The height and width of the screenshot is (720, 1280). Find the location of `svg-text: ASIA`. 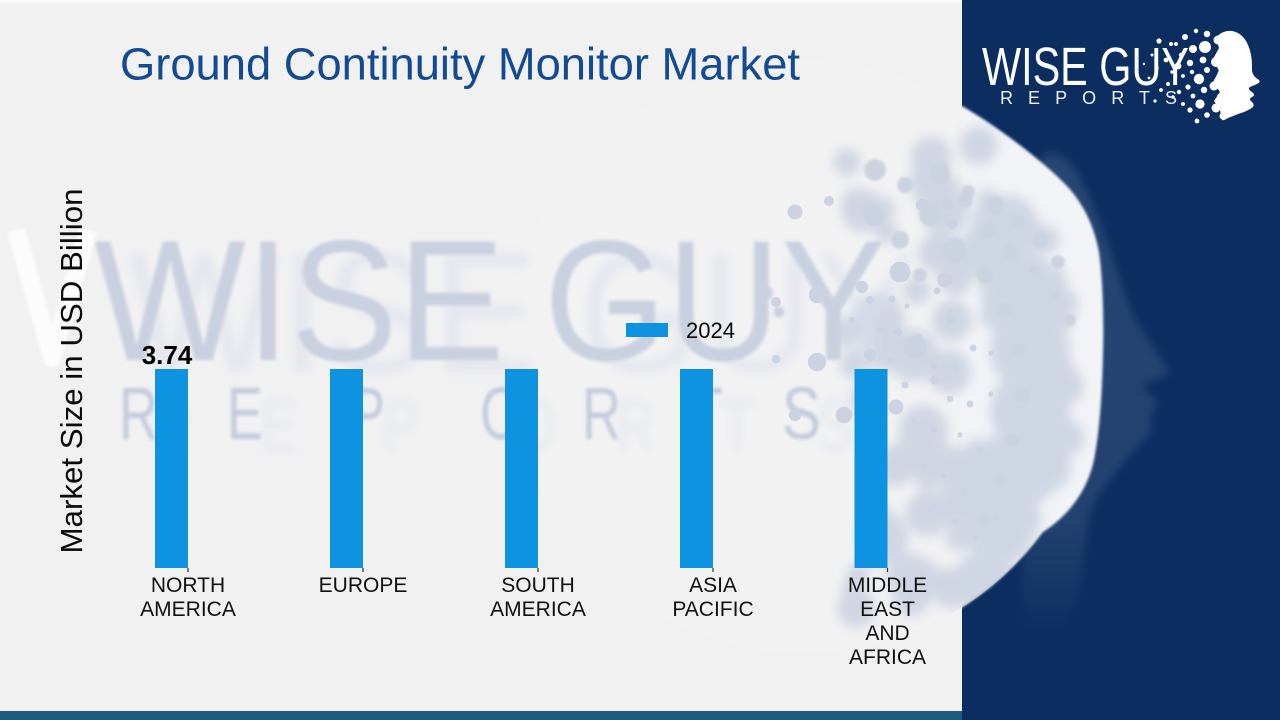

svg-text: ASIA is located at coordinates (713, 585).